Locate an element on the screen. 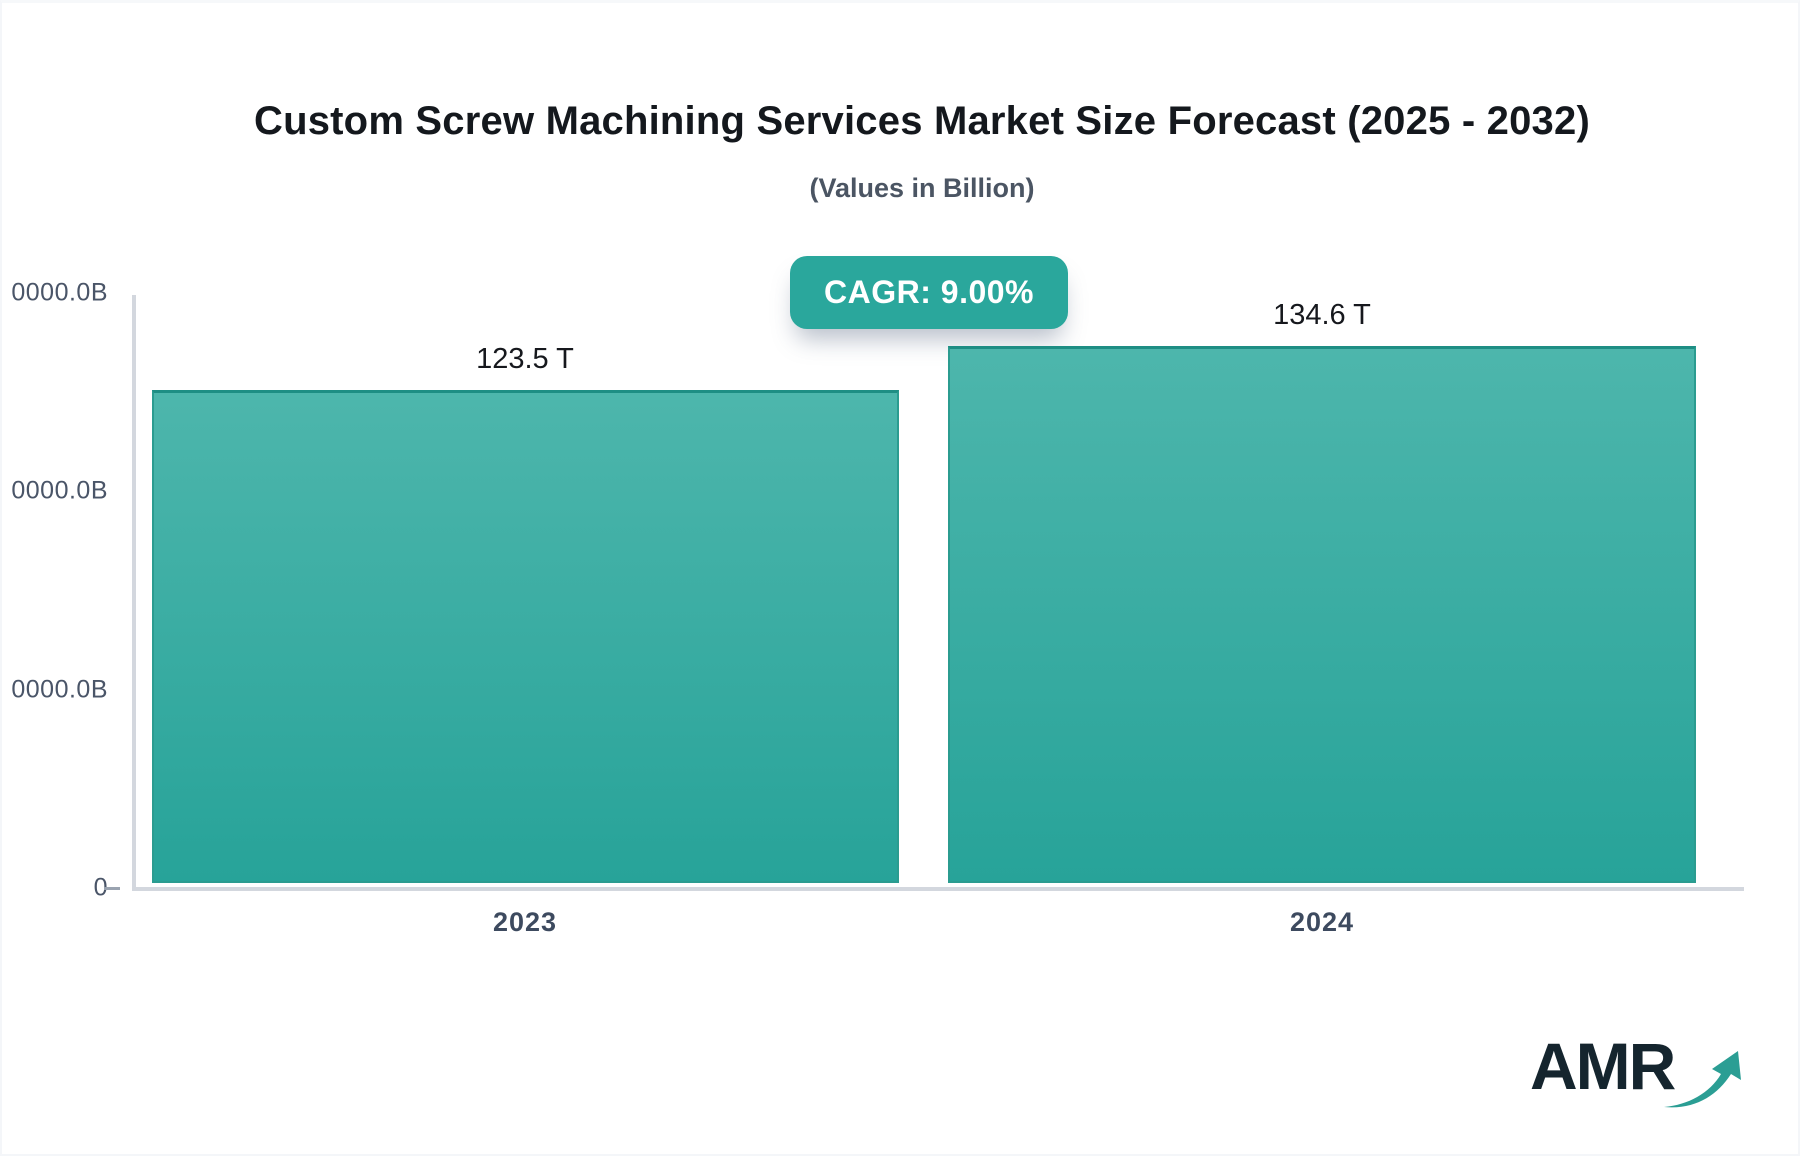 The width and height of the screenshot is (1800, 1156). amr-logo: AMR is located at coordinates (1637, 1072).